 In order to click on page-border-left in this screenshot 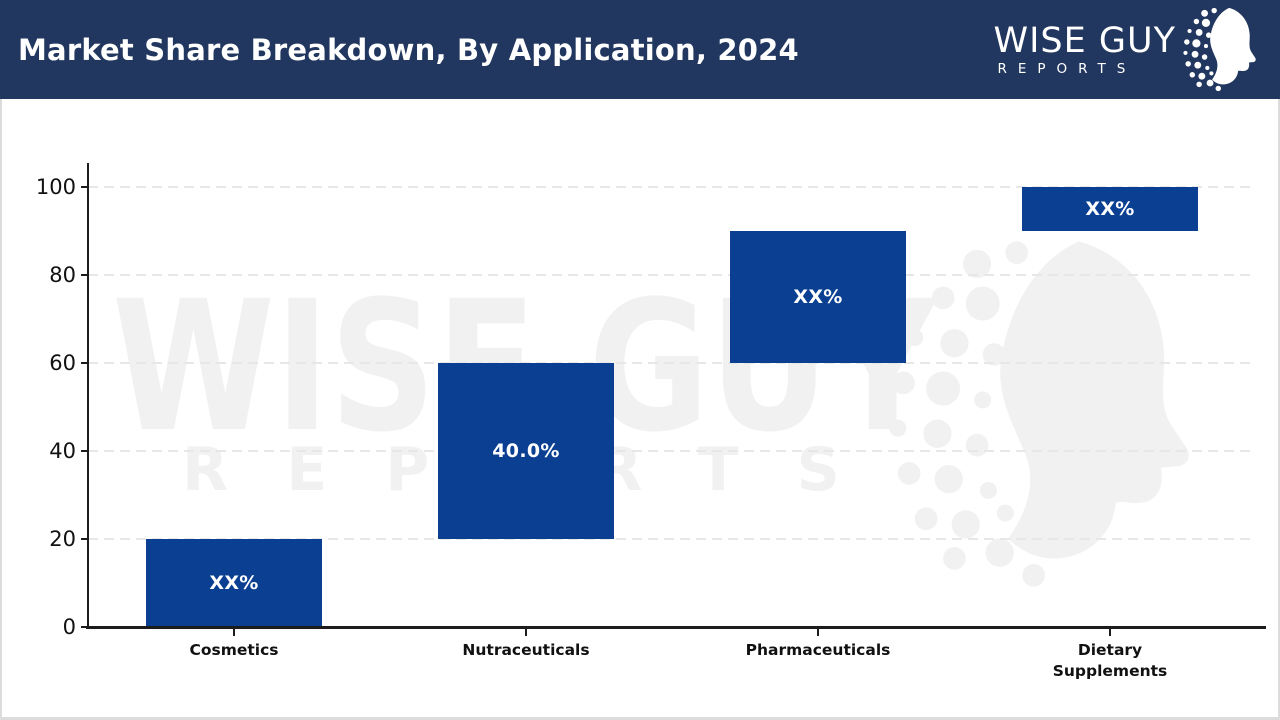, I will do `click(1, 409)`.